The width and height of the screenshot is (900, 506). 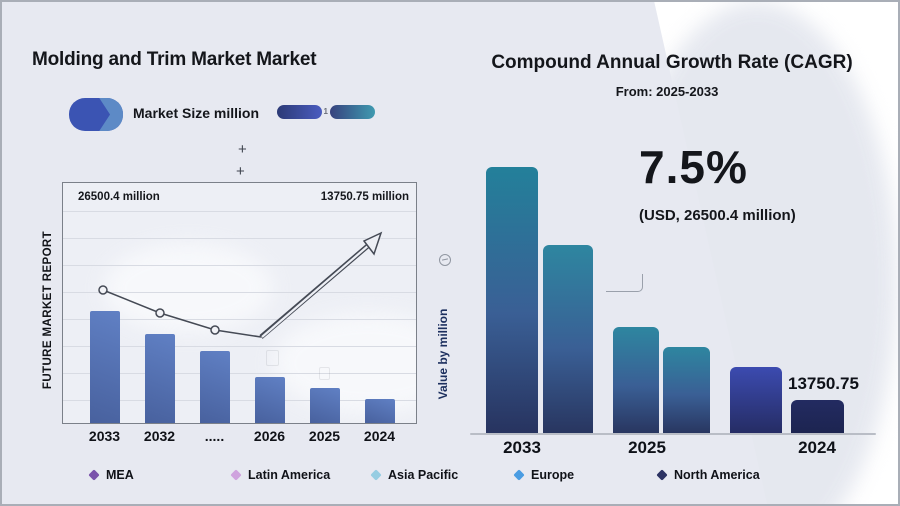 I want to click on right-bar-annotation: 13750.75, so click(x=823, y=383).